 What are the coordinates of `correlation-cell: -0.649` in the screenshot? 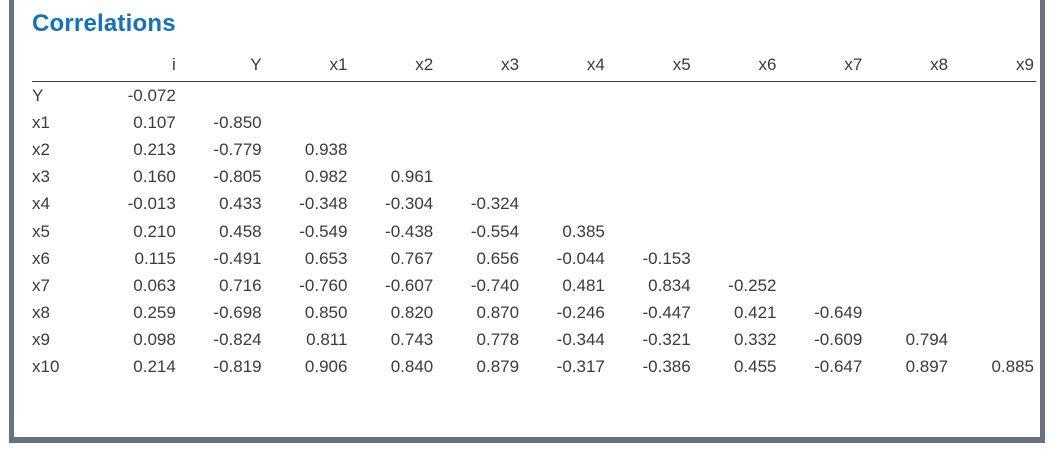 It's located at (838, 313).